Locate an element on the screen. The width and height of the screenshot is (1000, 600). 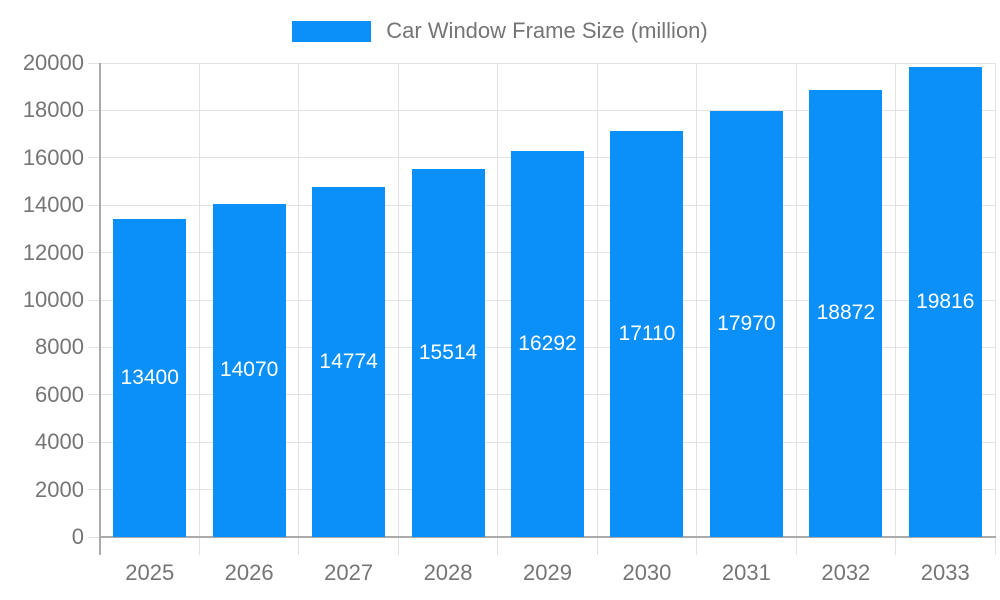
x-axis-tick-label: 2025 is located at coordinates (150, 572).